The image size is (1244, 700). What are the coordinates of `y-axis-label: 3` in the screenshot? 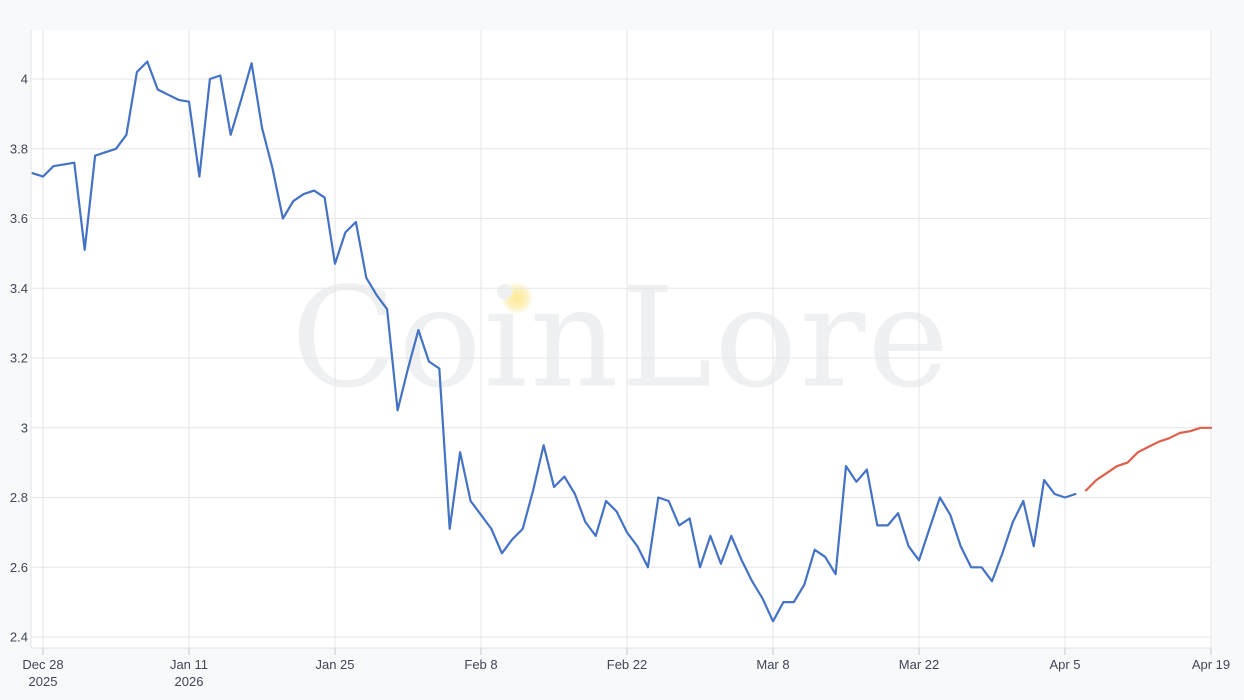 It's located at (24, 427).